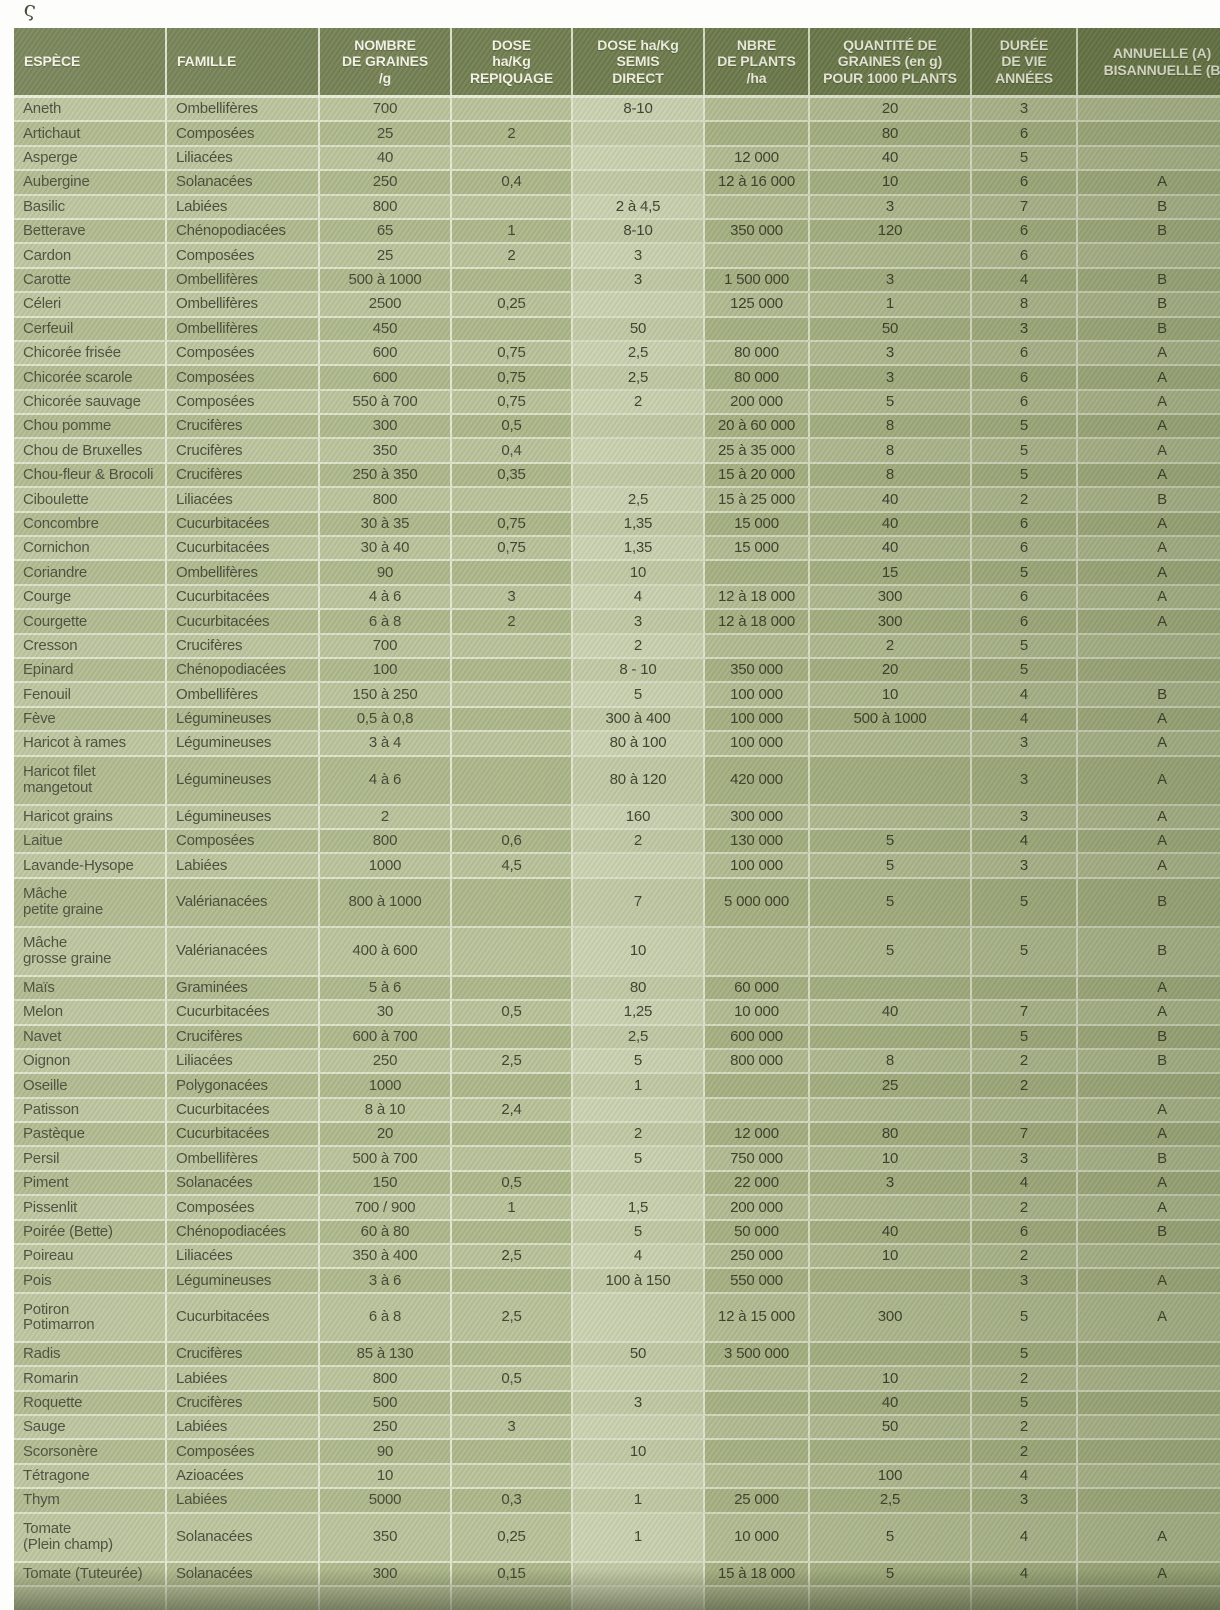  Describe the element at coordinates (639, 1280) in the screenshot. I see `cell-dose-ha-kg-semis-direct: 100 à 150` at that location.